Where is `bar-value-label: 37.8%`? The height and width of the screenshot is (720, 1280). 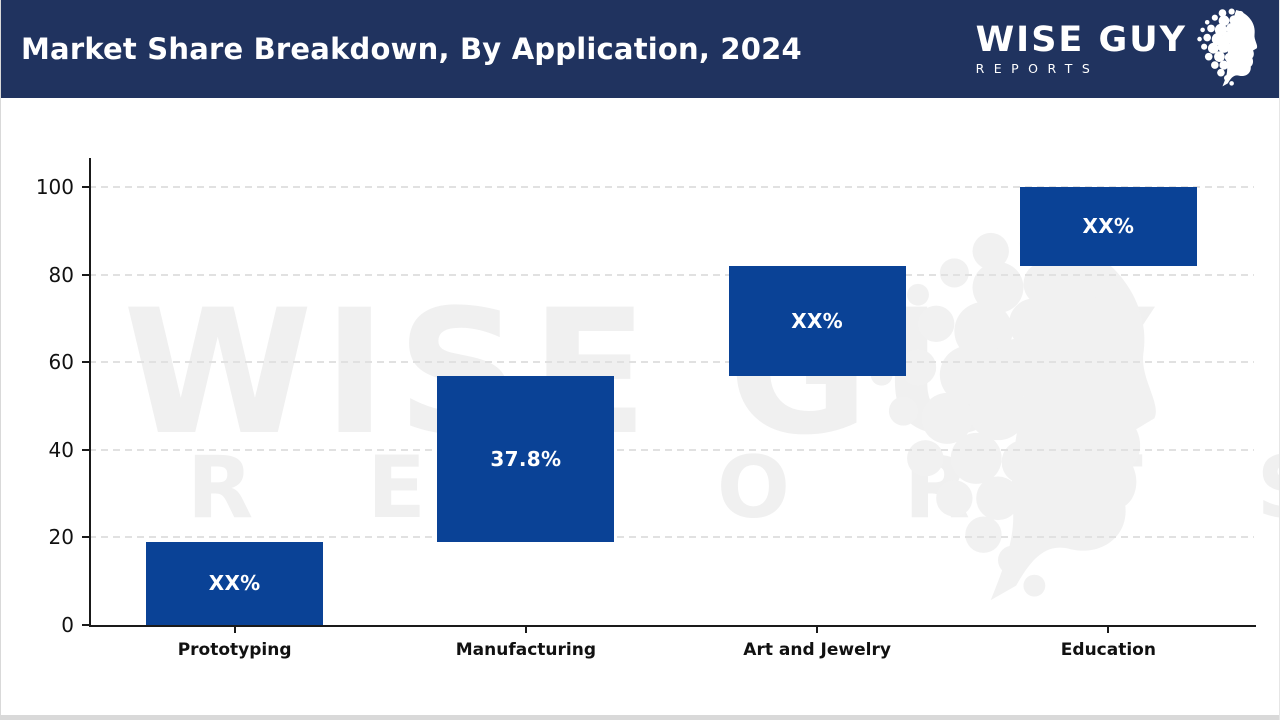
bar-value-label: 37.8% is located at coordinates (526, 458).